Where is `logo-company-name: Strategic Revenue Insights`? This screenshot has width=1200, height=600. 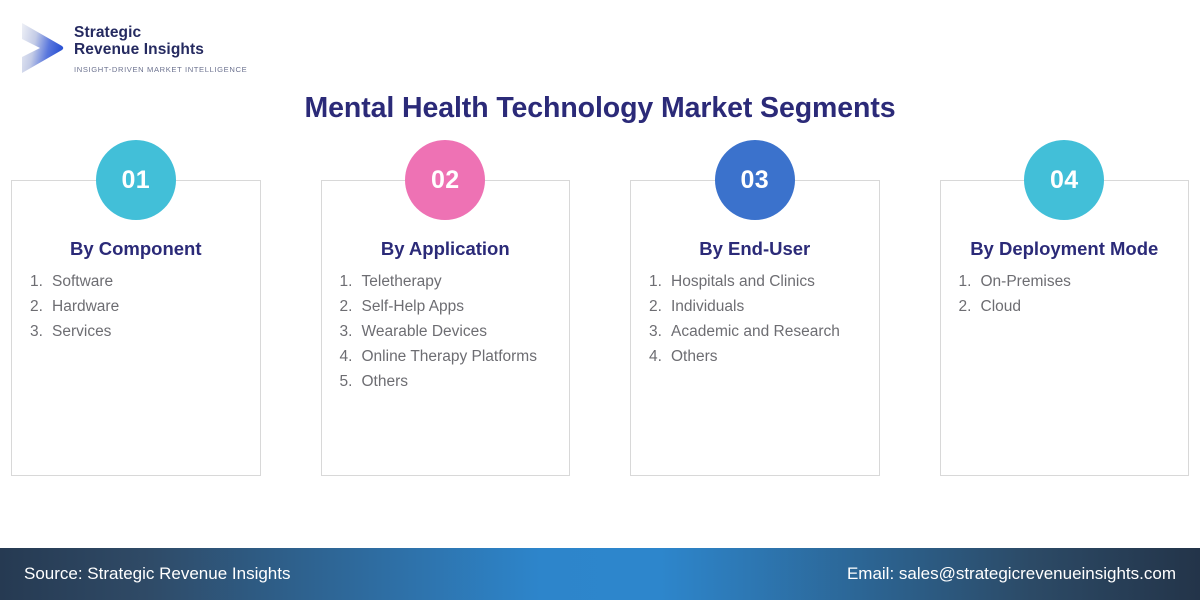
logo-company-name: Strategic Revenue Insights is located at coordinates (139, 41).